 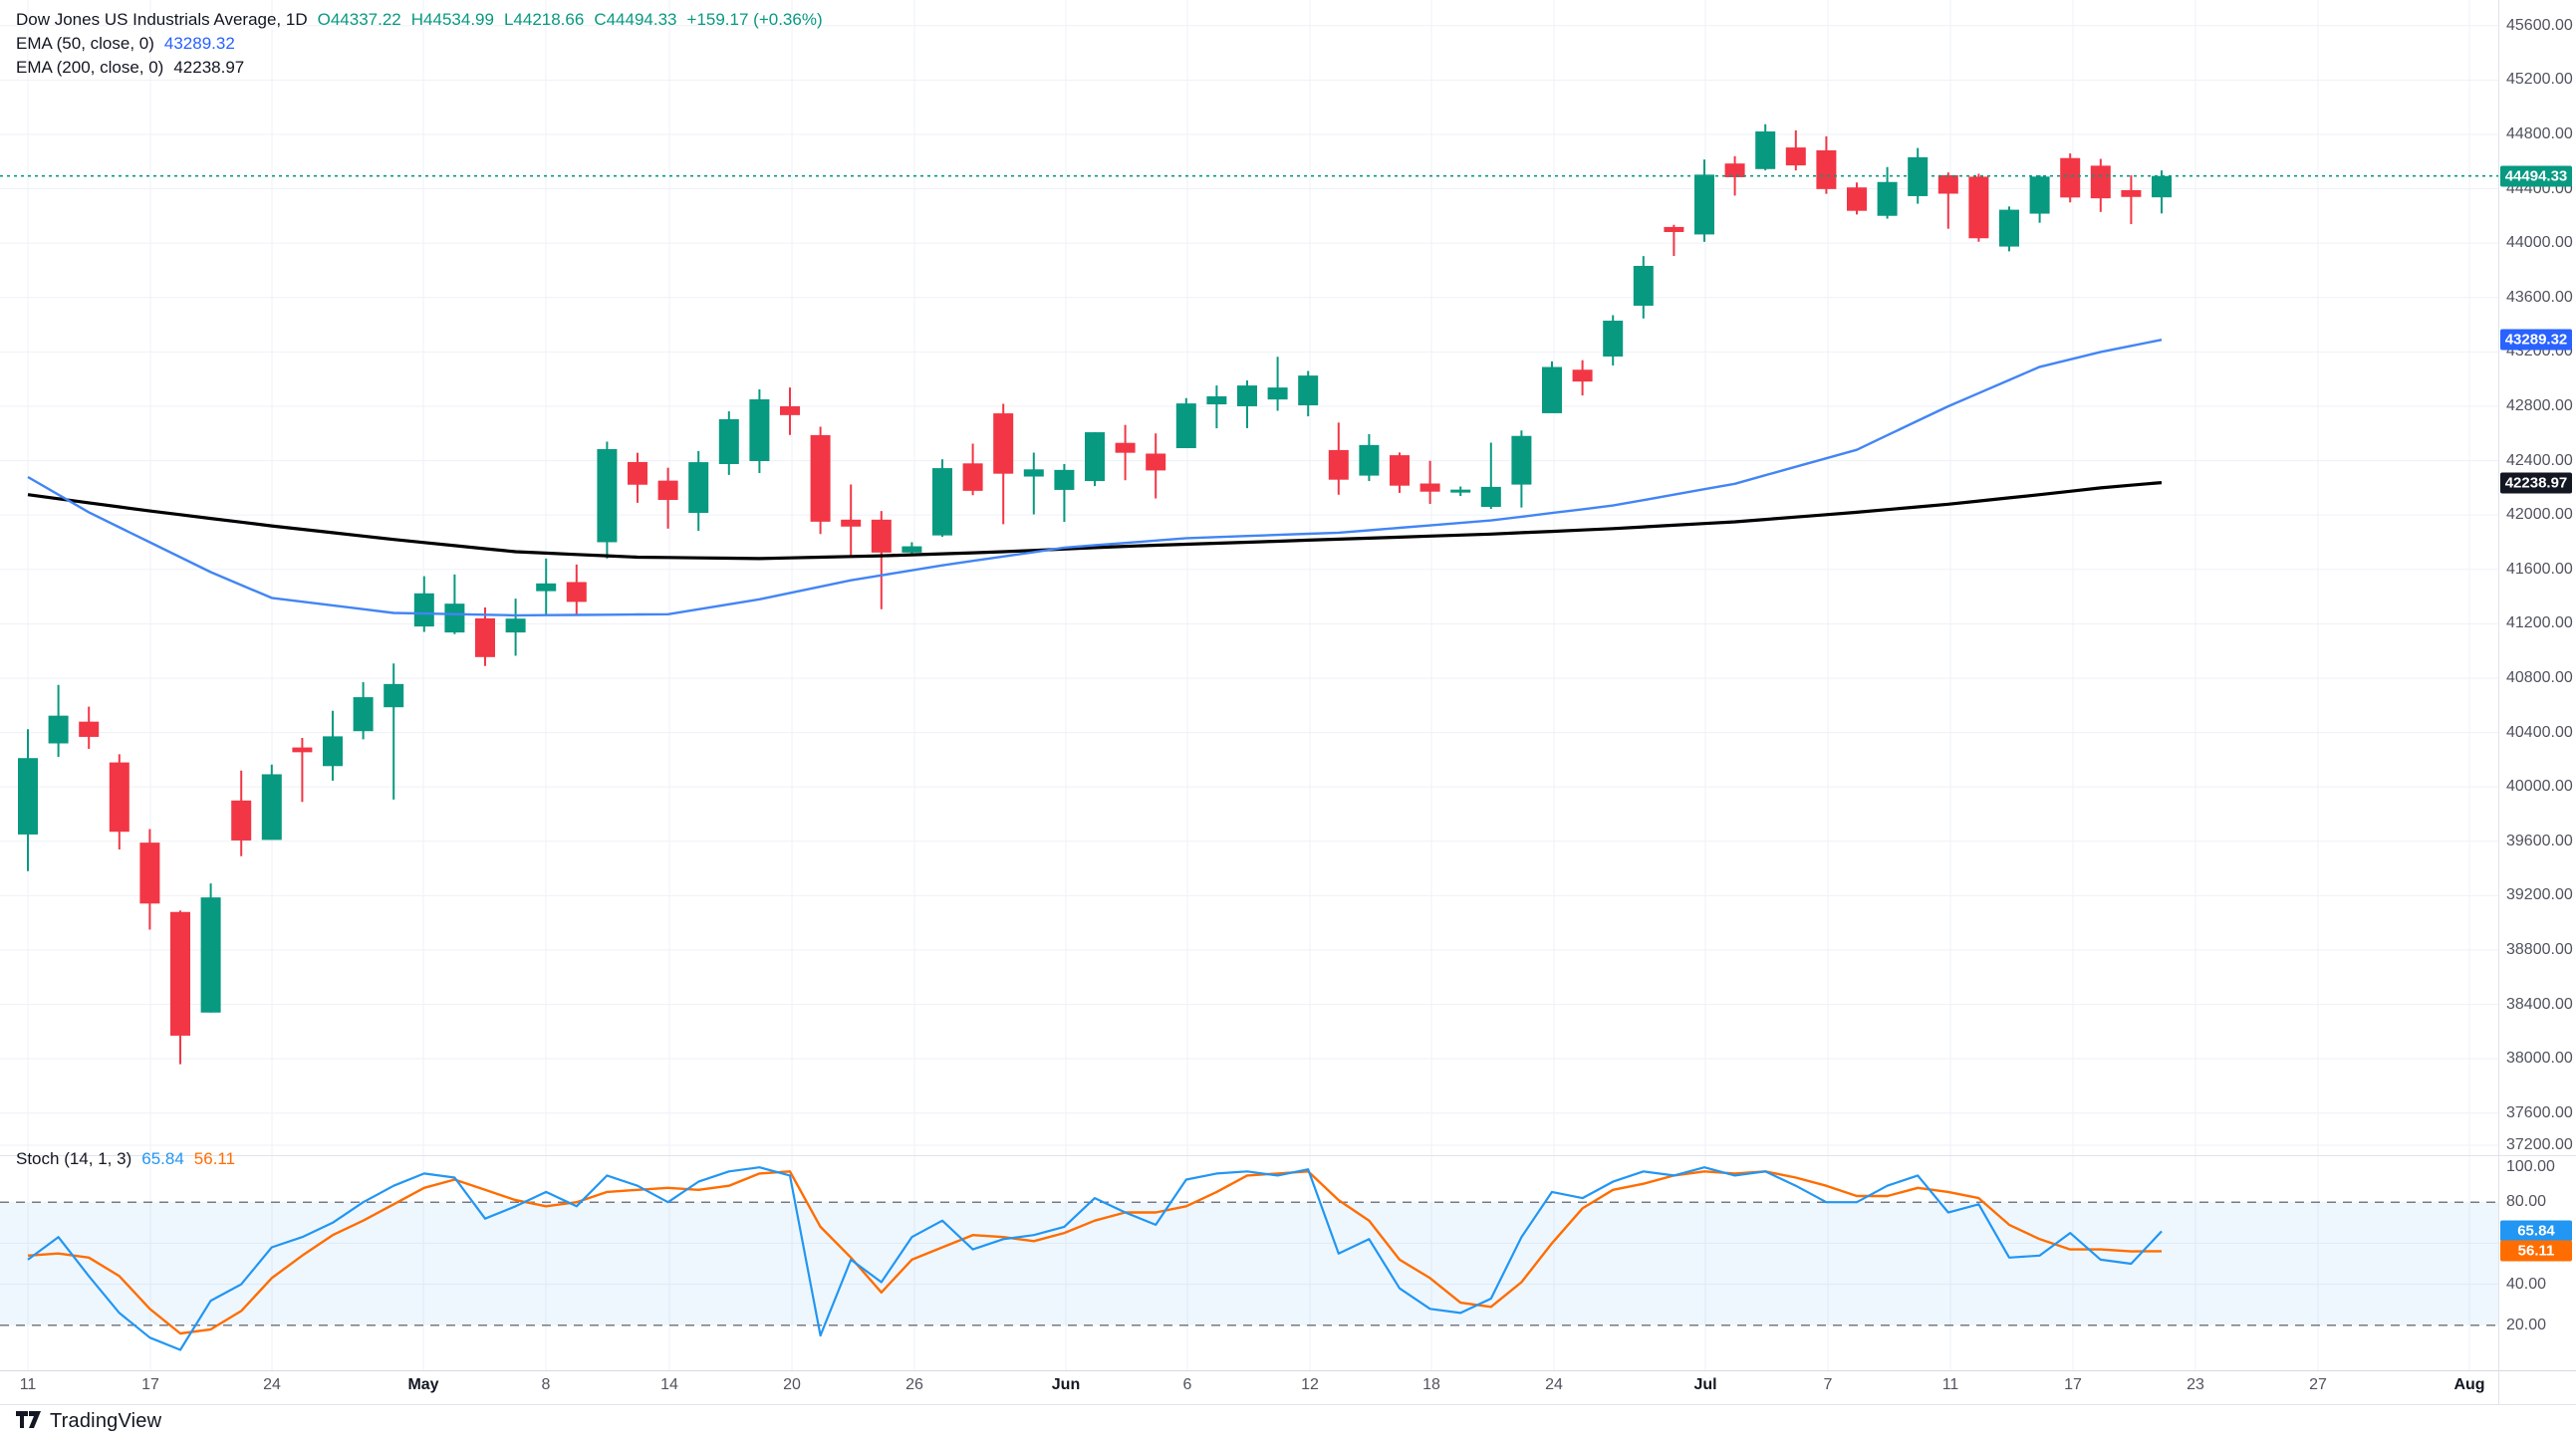 I want to click on time-axis-label: 23, so click(x=2195, y=1384).